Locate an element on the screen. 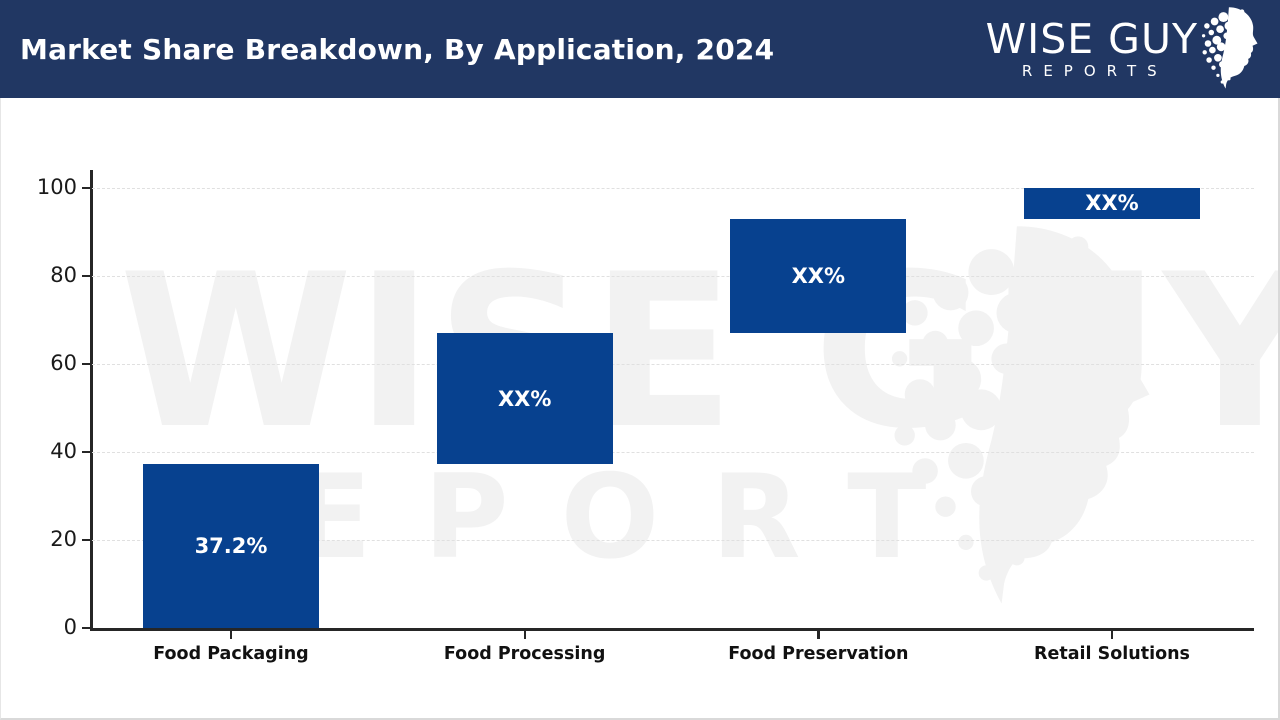 This screenshot has height=720, width=1280. bar-value-label: 37.2% is located at coordinates (231, 546).